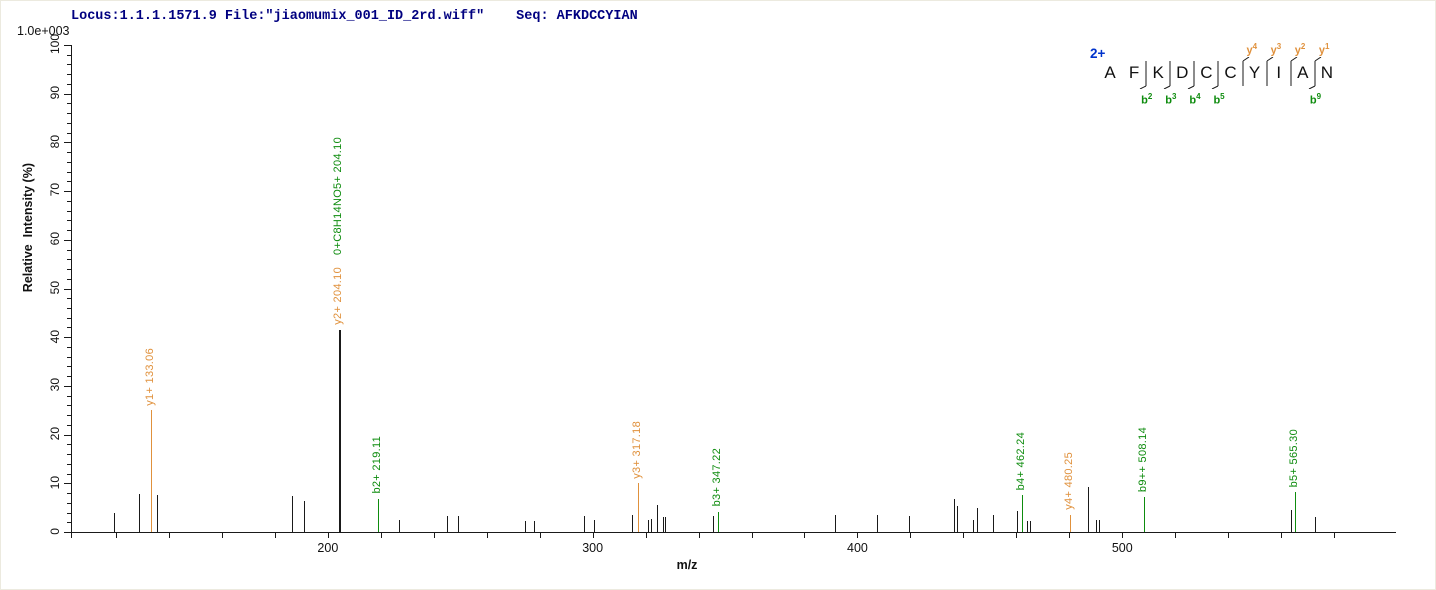  I want to click on peak-annotation: b2+ 219.11, so click(377, 465).